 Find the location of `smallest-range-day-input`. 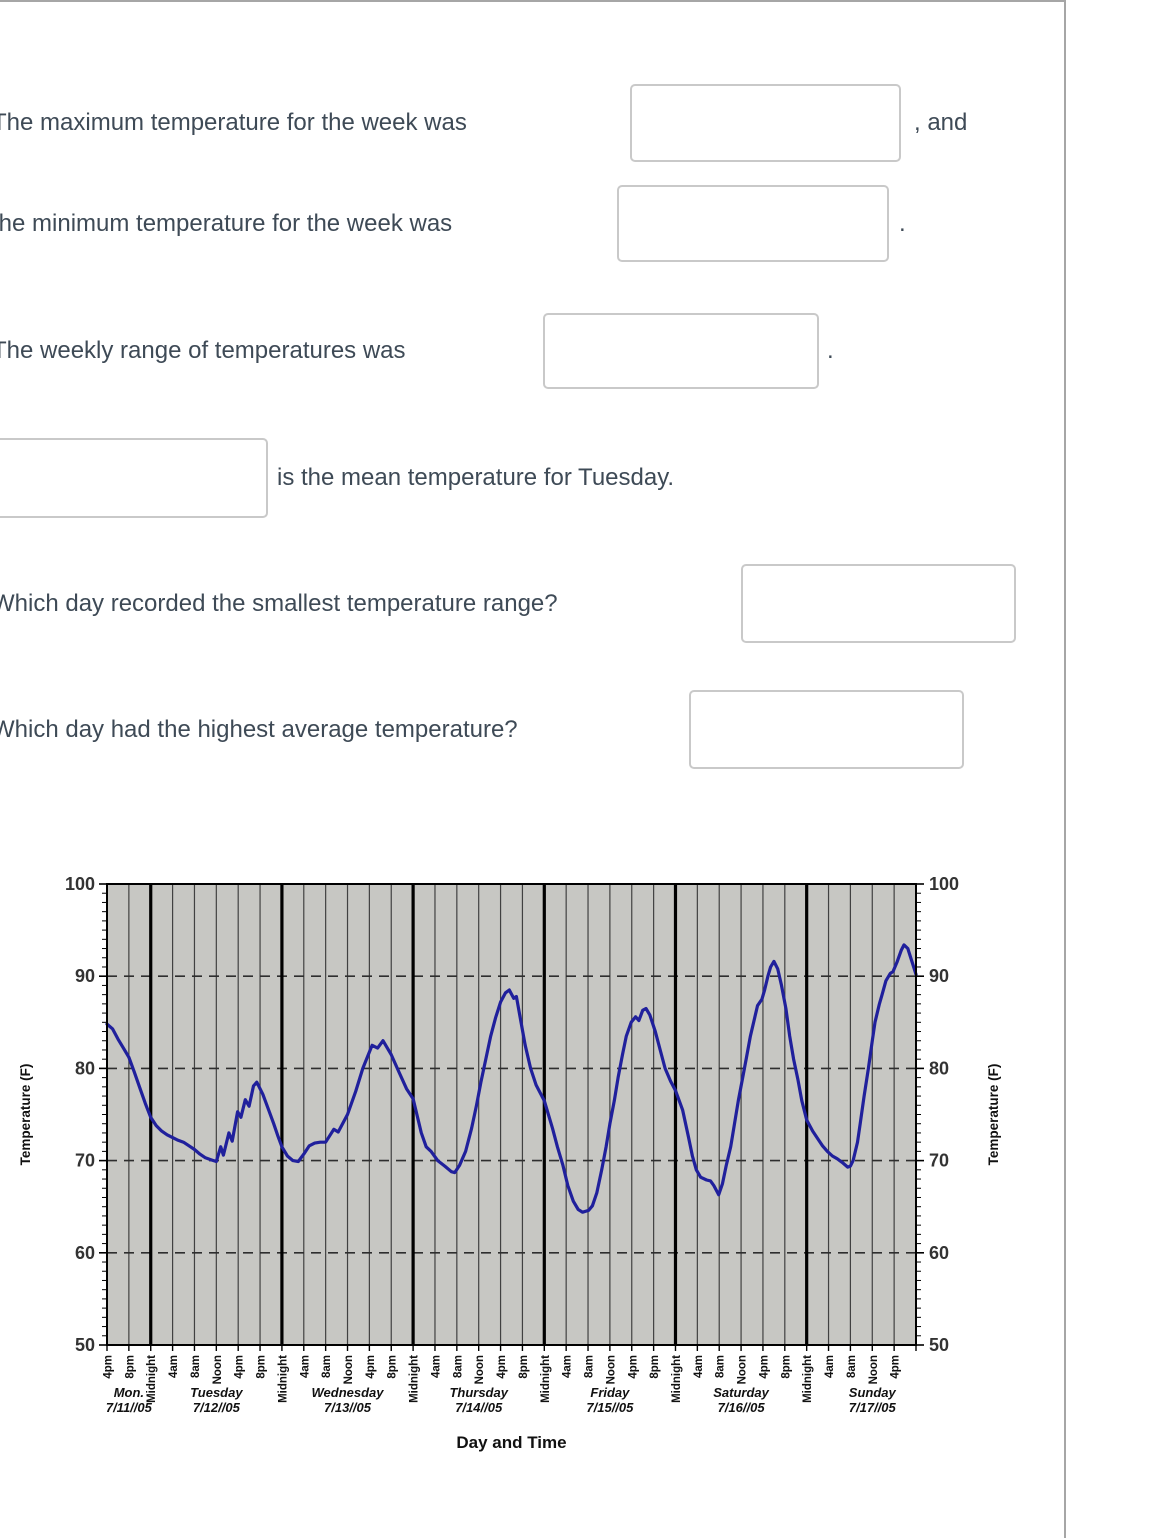

smallest-range-day-input is located at coordinates (878, 603).